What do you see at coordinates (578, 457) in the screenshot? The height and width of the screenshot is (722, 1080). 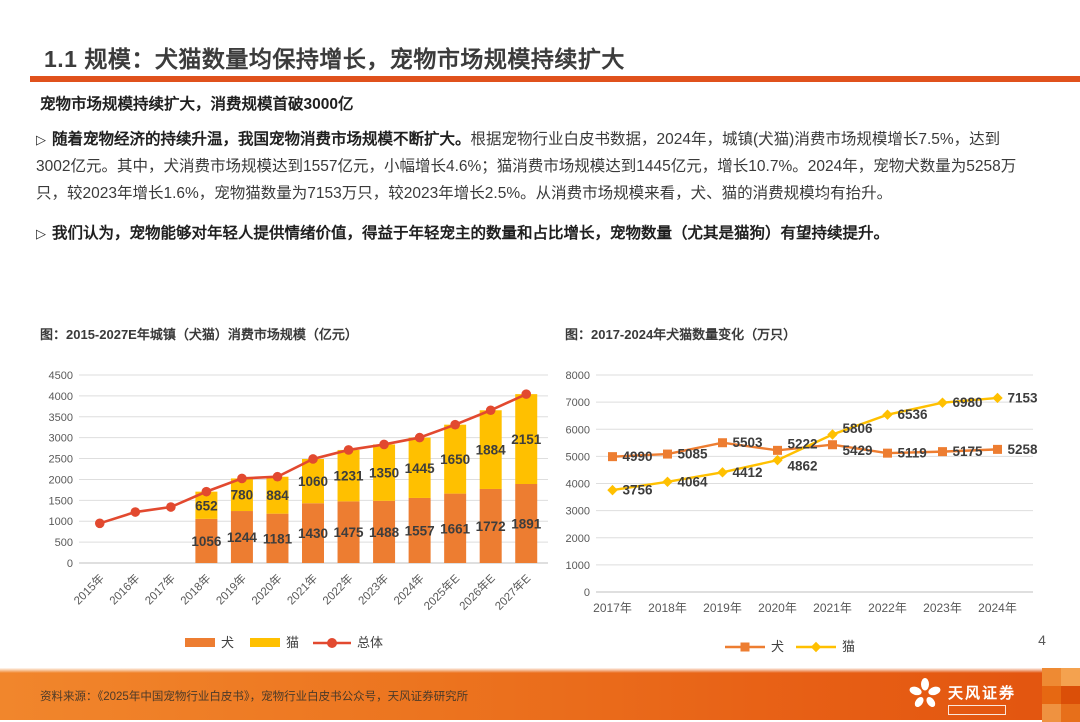 I see `svg-text: 5000` at bounding box center [578, 457].